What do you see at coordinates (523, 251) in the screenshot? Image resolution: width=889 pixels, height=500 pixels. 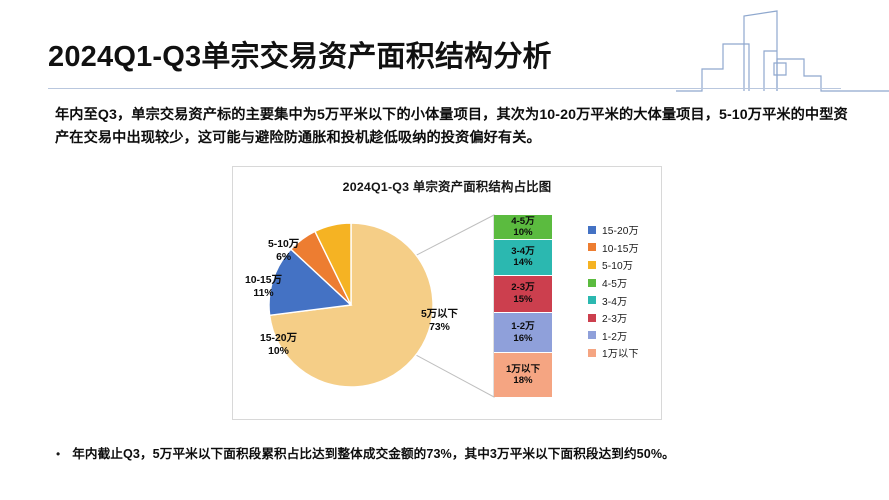 I see `bar-segment-name: 3-4万` at bounding box center [523, 251].